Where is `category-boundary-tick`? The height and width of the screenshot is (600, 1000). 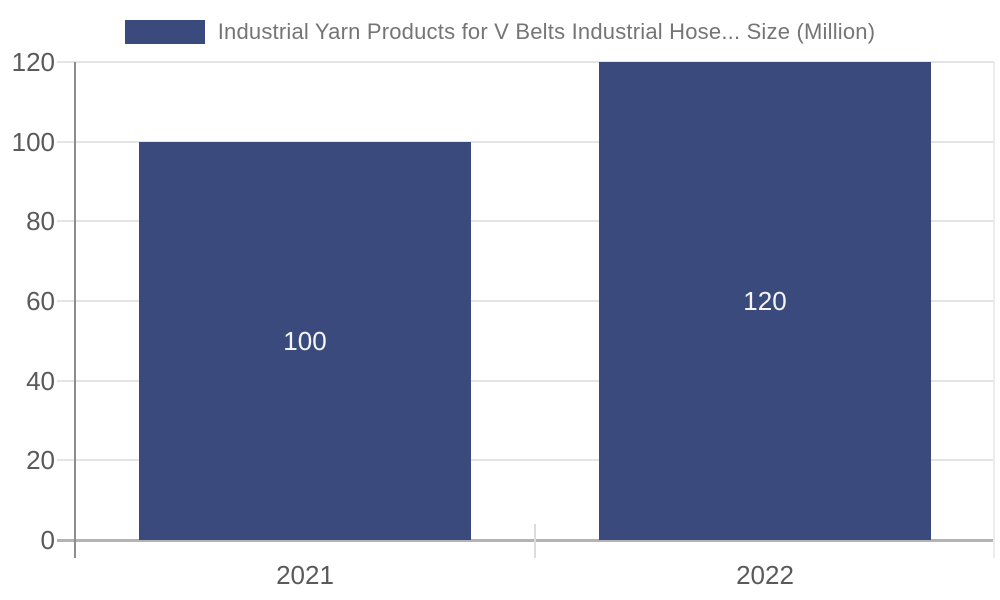
category-boundary-tick is located at coordinates (535, 541).